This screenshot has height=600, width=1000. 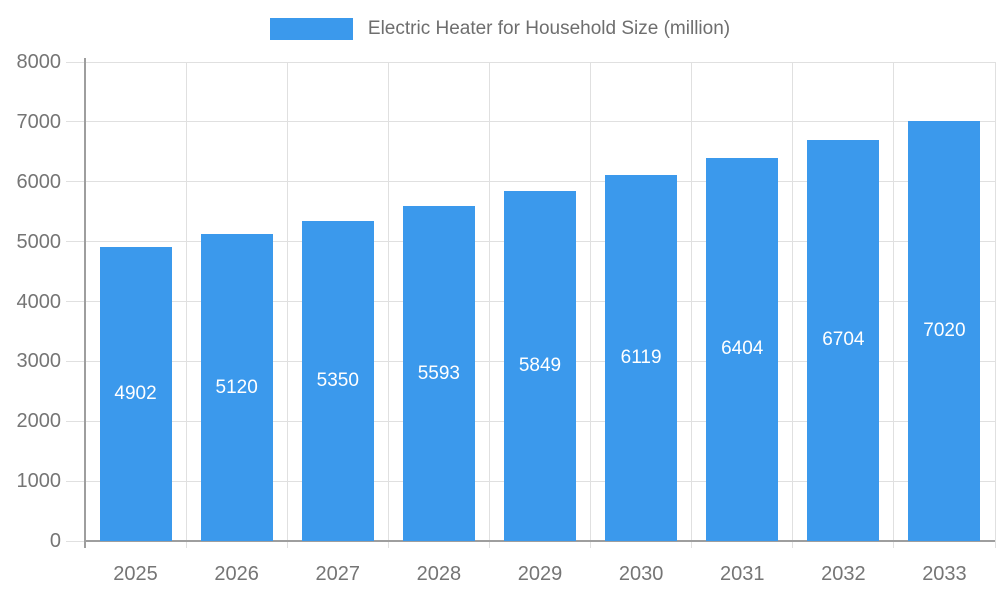 I want to click on bar-value-label: 6404, so click(x=742, y=349).